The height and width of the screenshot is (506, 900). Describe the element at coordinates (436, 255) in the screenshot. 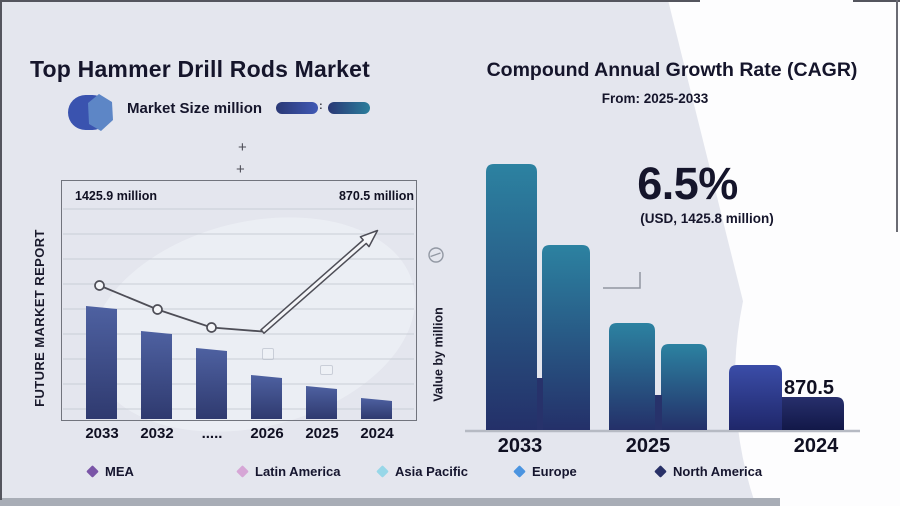

I see `minus-circle-icon` at that location.